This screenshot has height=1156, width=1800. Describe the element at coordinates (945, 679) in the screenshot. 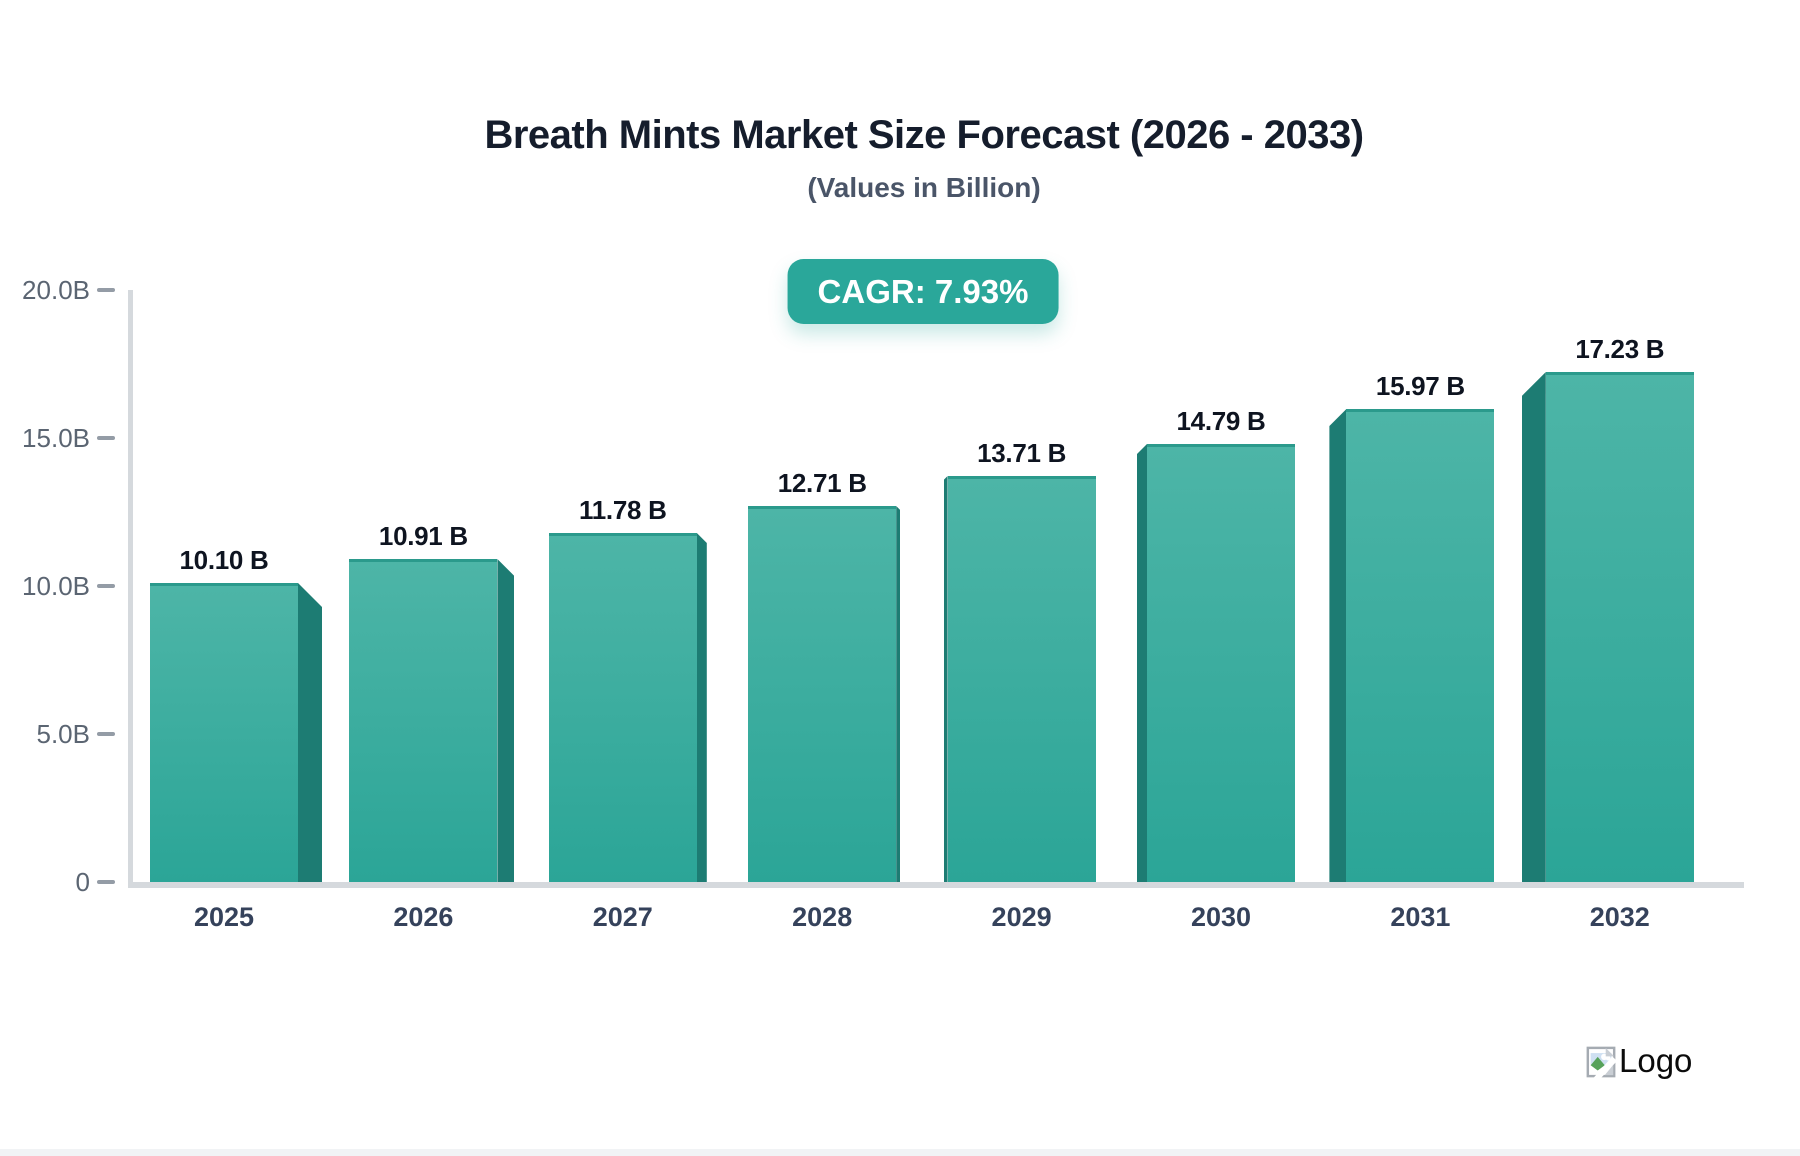

I see `bar-side-2029` at that location.